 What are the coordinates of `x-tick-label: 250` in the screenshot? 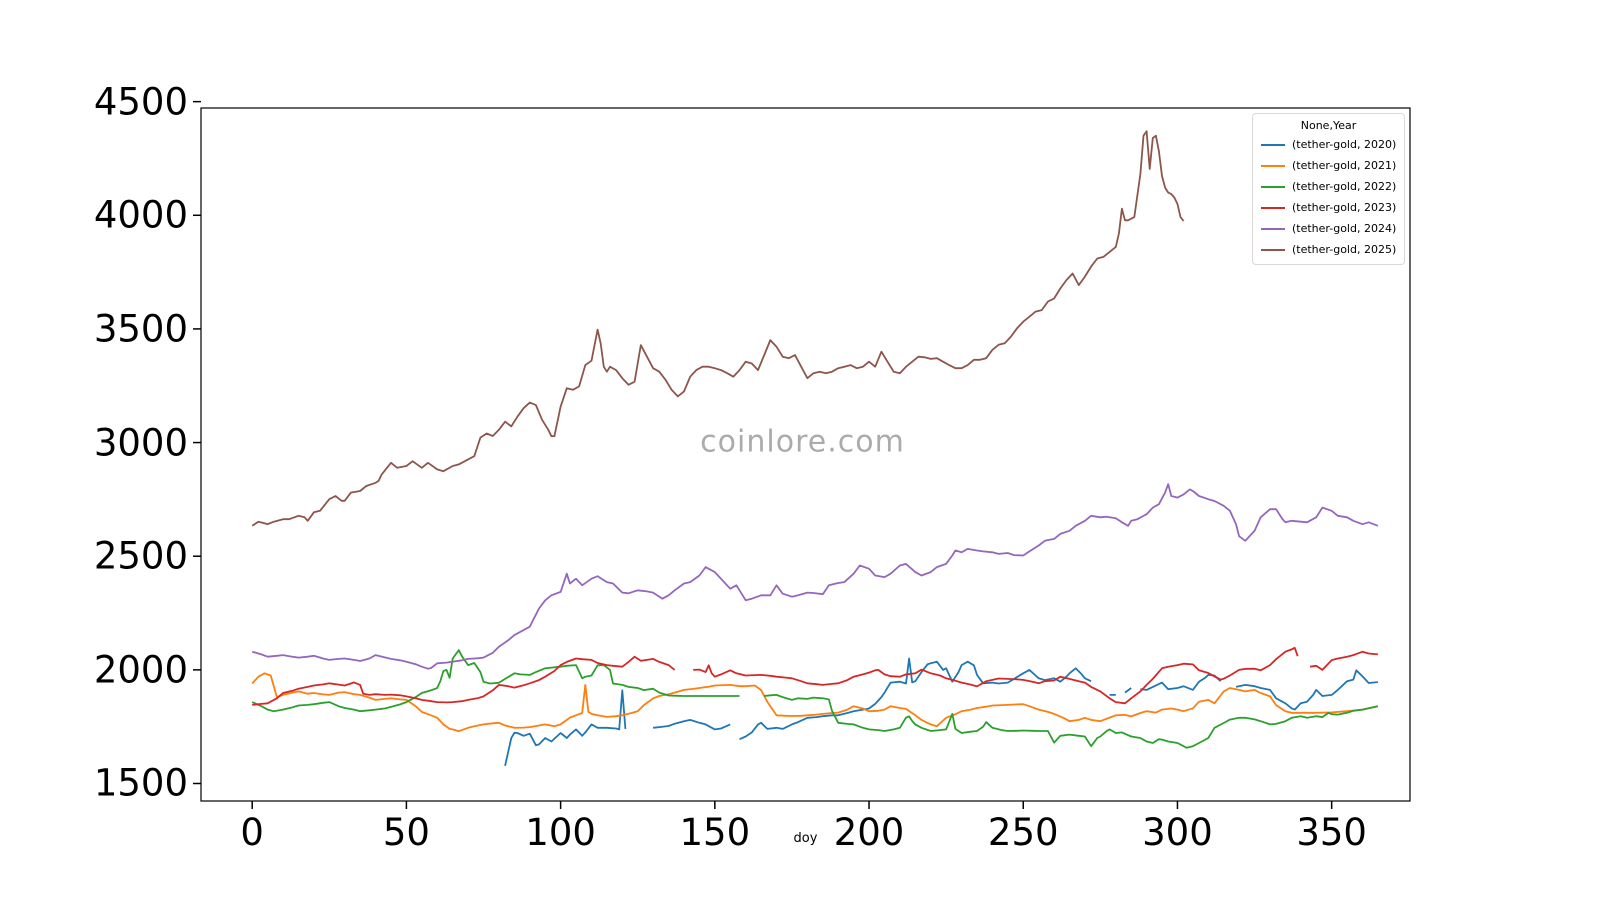 It's located at (1023, 832).